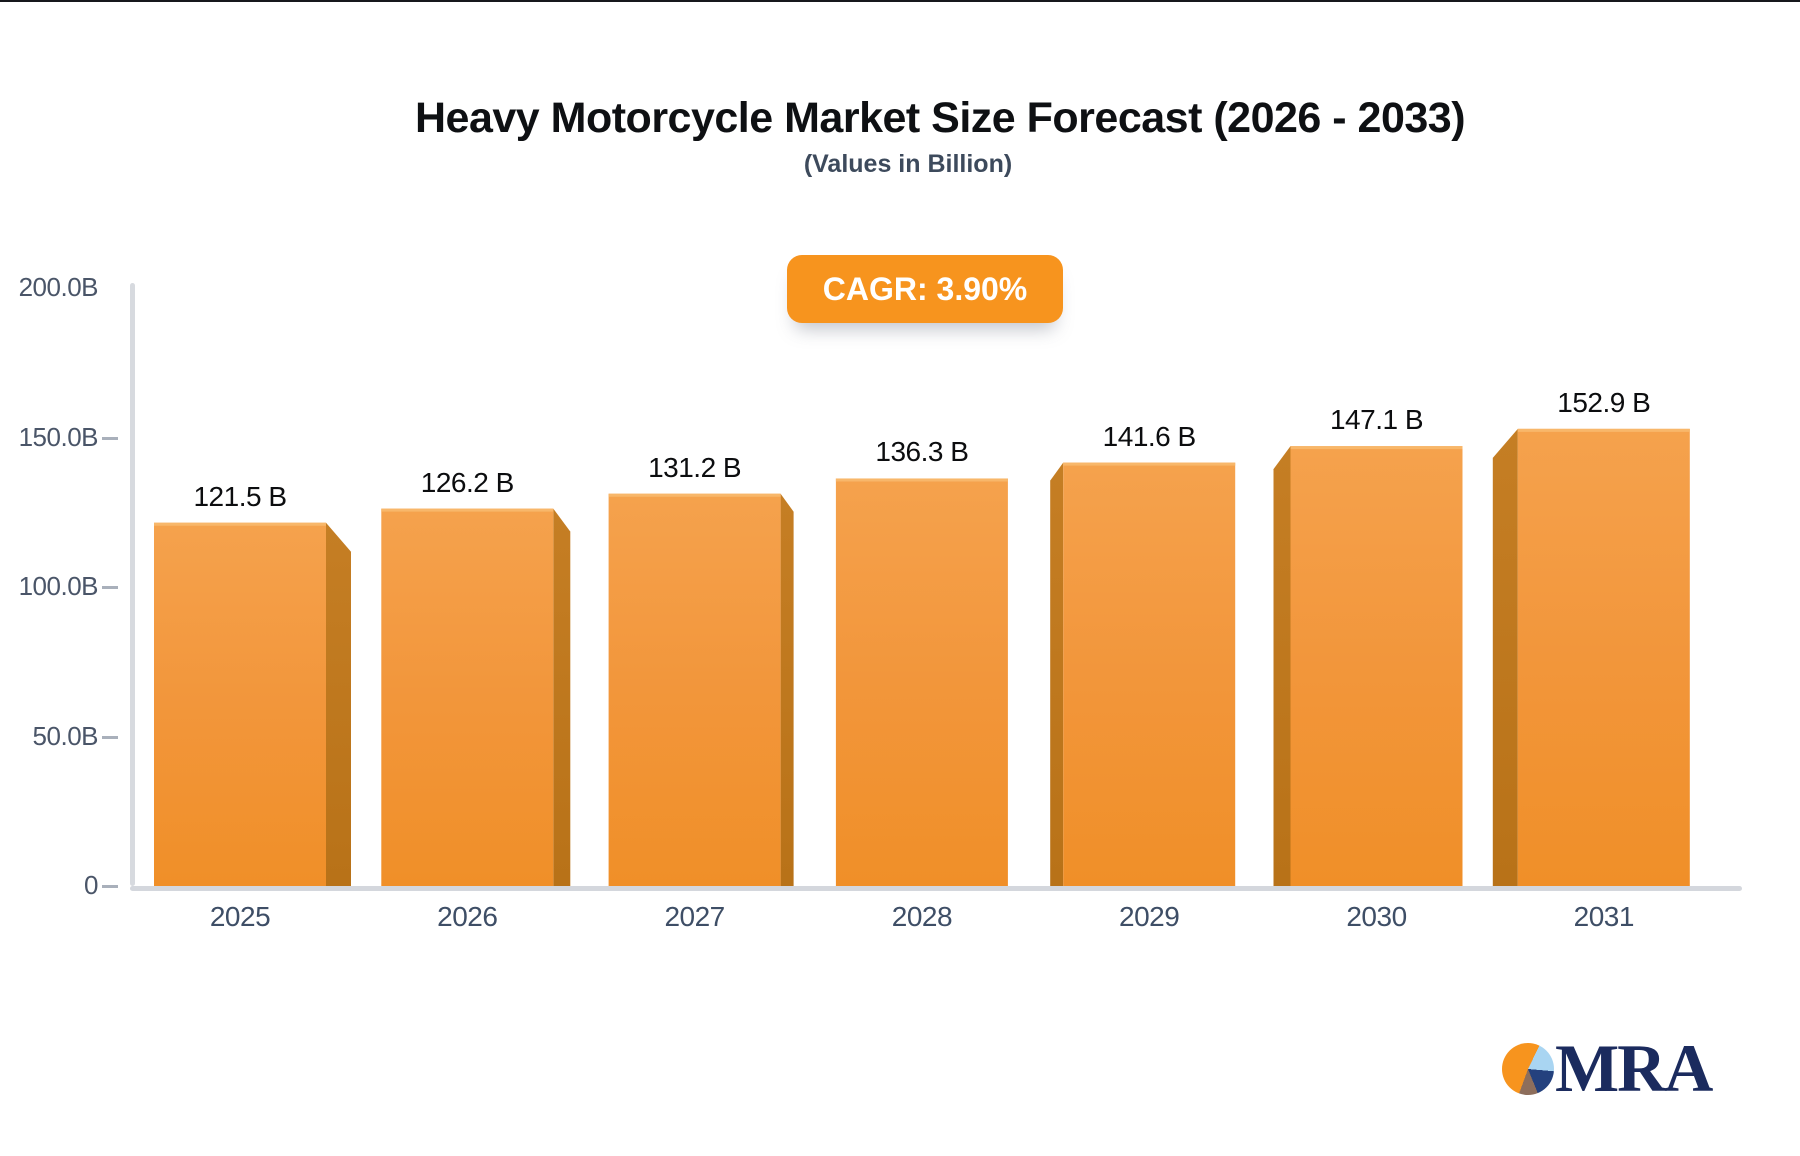 The image size is (1800, 1156). Describe the element at coordinates (908, 164) in the screenshot. I see `chart-subtitle: (Values in Billion)` at that location.